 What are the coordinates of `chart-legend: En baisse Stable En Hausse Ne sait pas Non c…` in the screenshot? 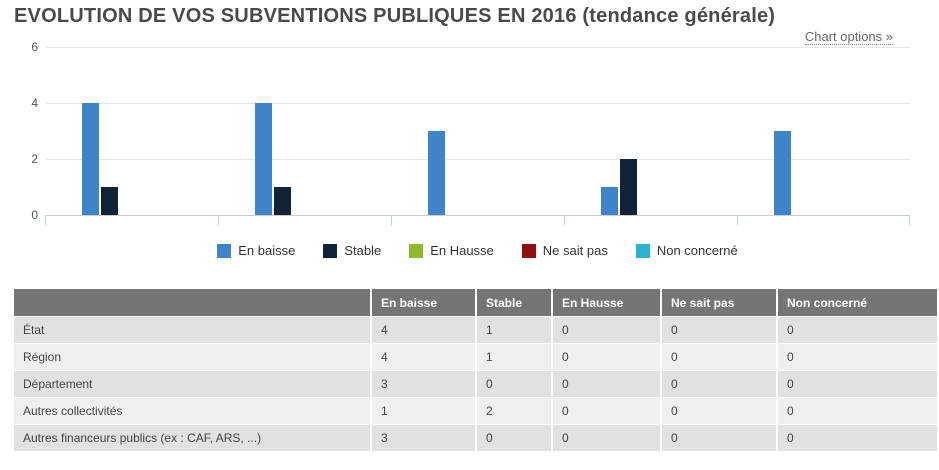 It's located at (477, 250).